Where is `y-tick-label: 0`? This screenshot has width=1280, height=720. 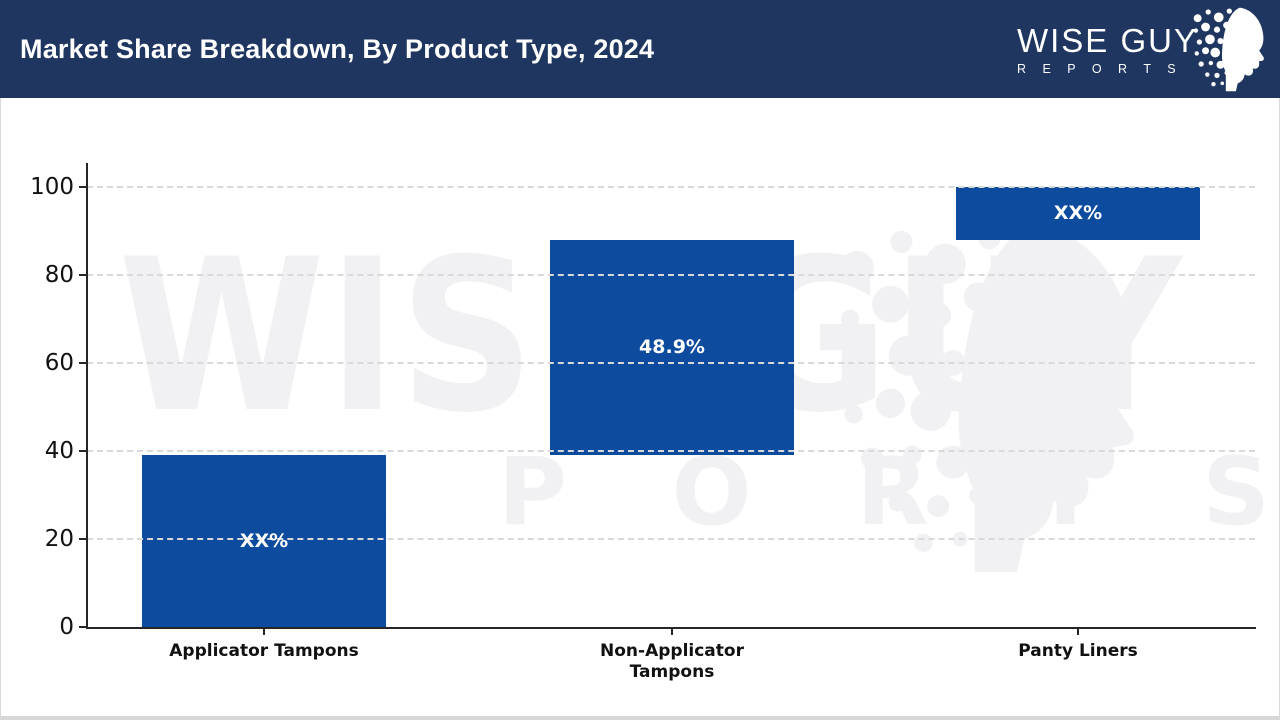 y-tick-label: 0 is located at coordinates (66, 627).